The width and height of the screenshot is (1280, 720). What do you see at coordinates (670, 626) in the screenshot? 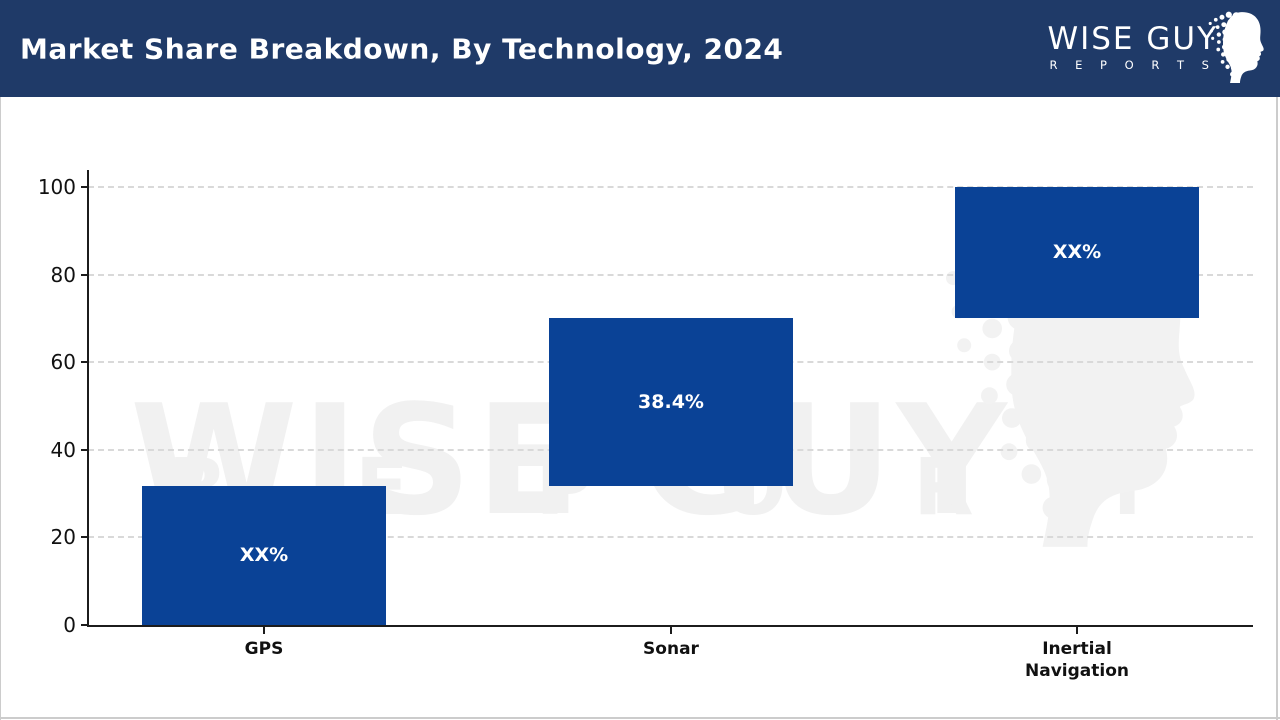
I see `x-axis-line` at bounding box center [670, 626].